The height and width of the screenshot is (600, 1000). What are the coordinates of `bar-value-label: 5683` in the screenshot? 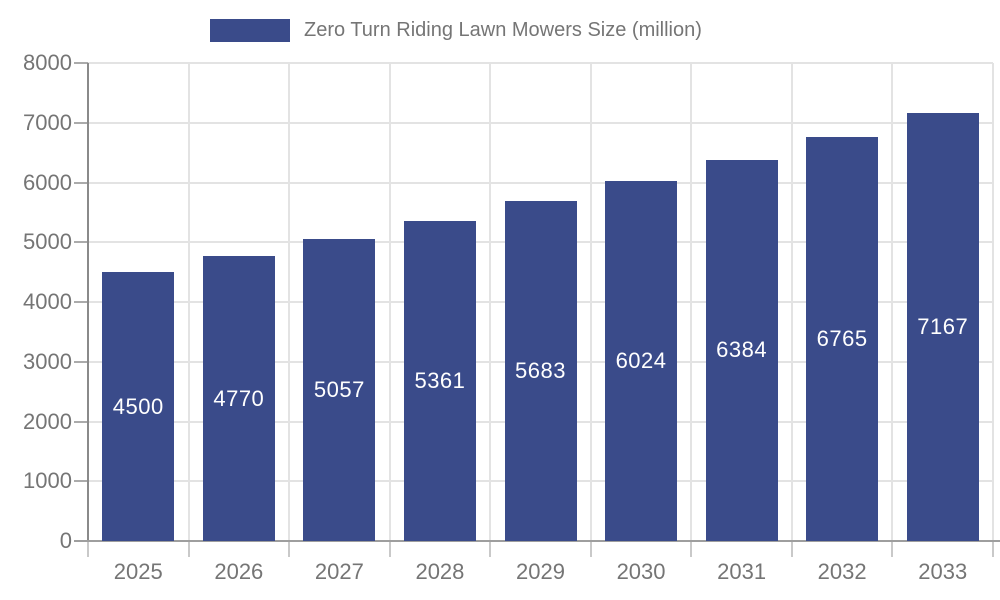 It's located at (540, 371).